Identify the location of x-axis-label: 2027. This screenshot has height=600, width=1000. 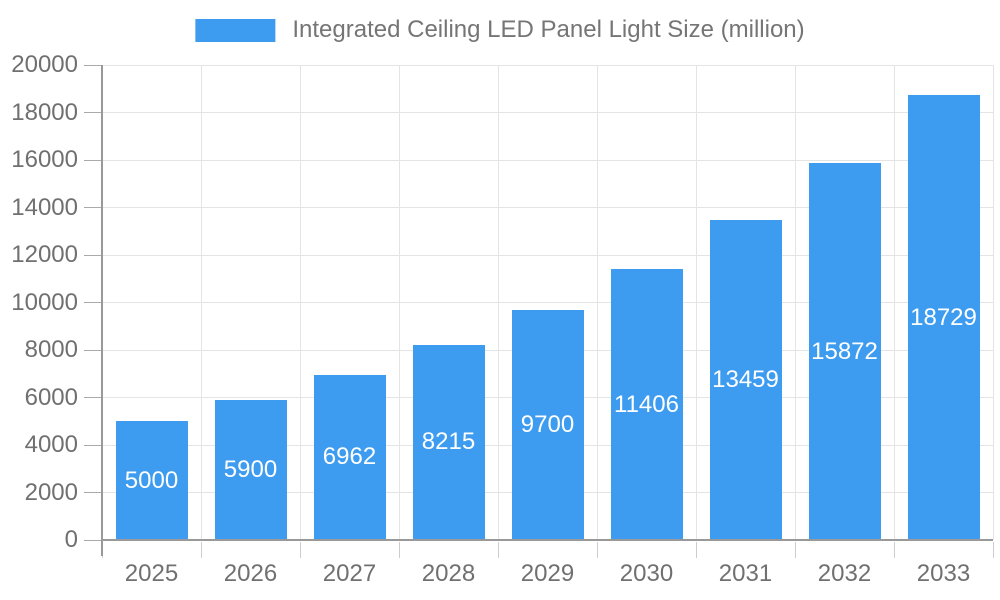
(349, 573).